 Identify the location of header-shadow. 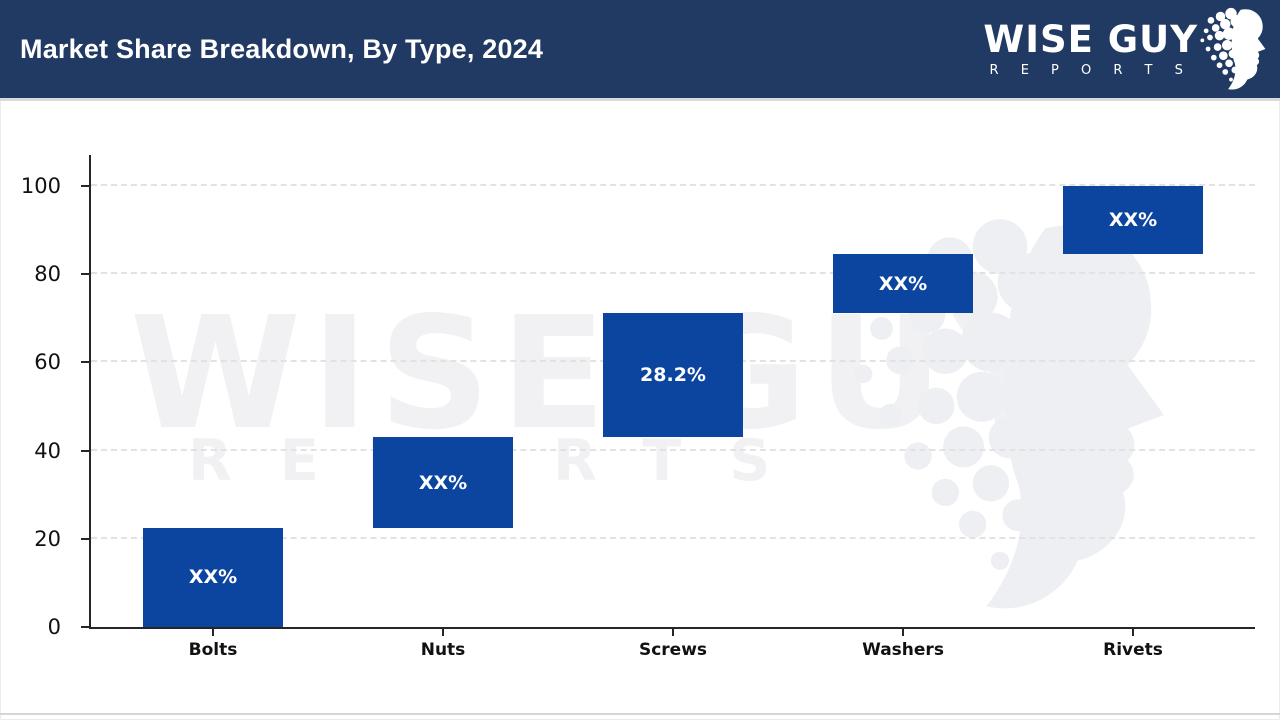
(640, 99).